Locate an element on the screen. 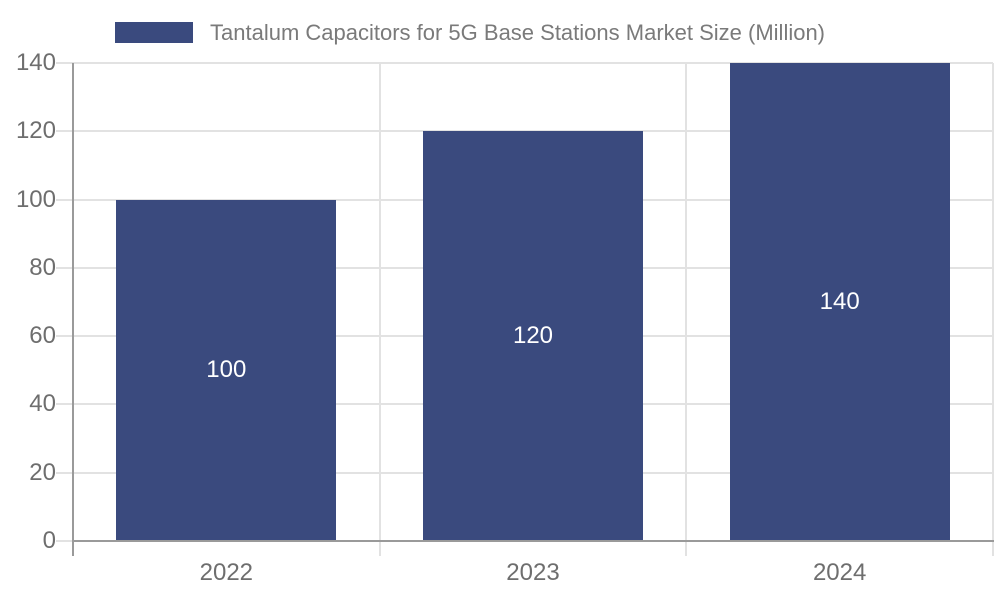  y-gridline is located at coordinates (533, 63).